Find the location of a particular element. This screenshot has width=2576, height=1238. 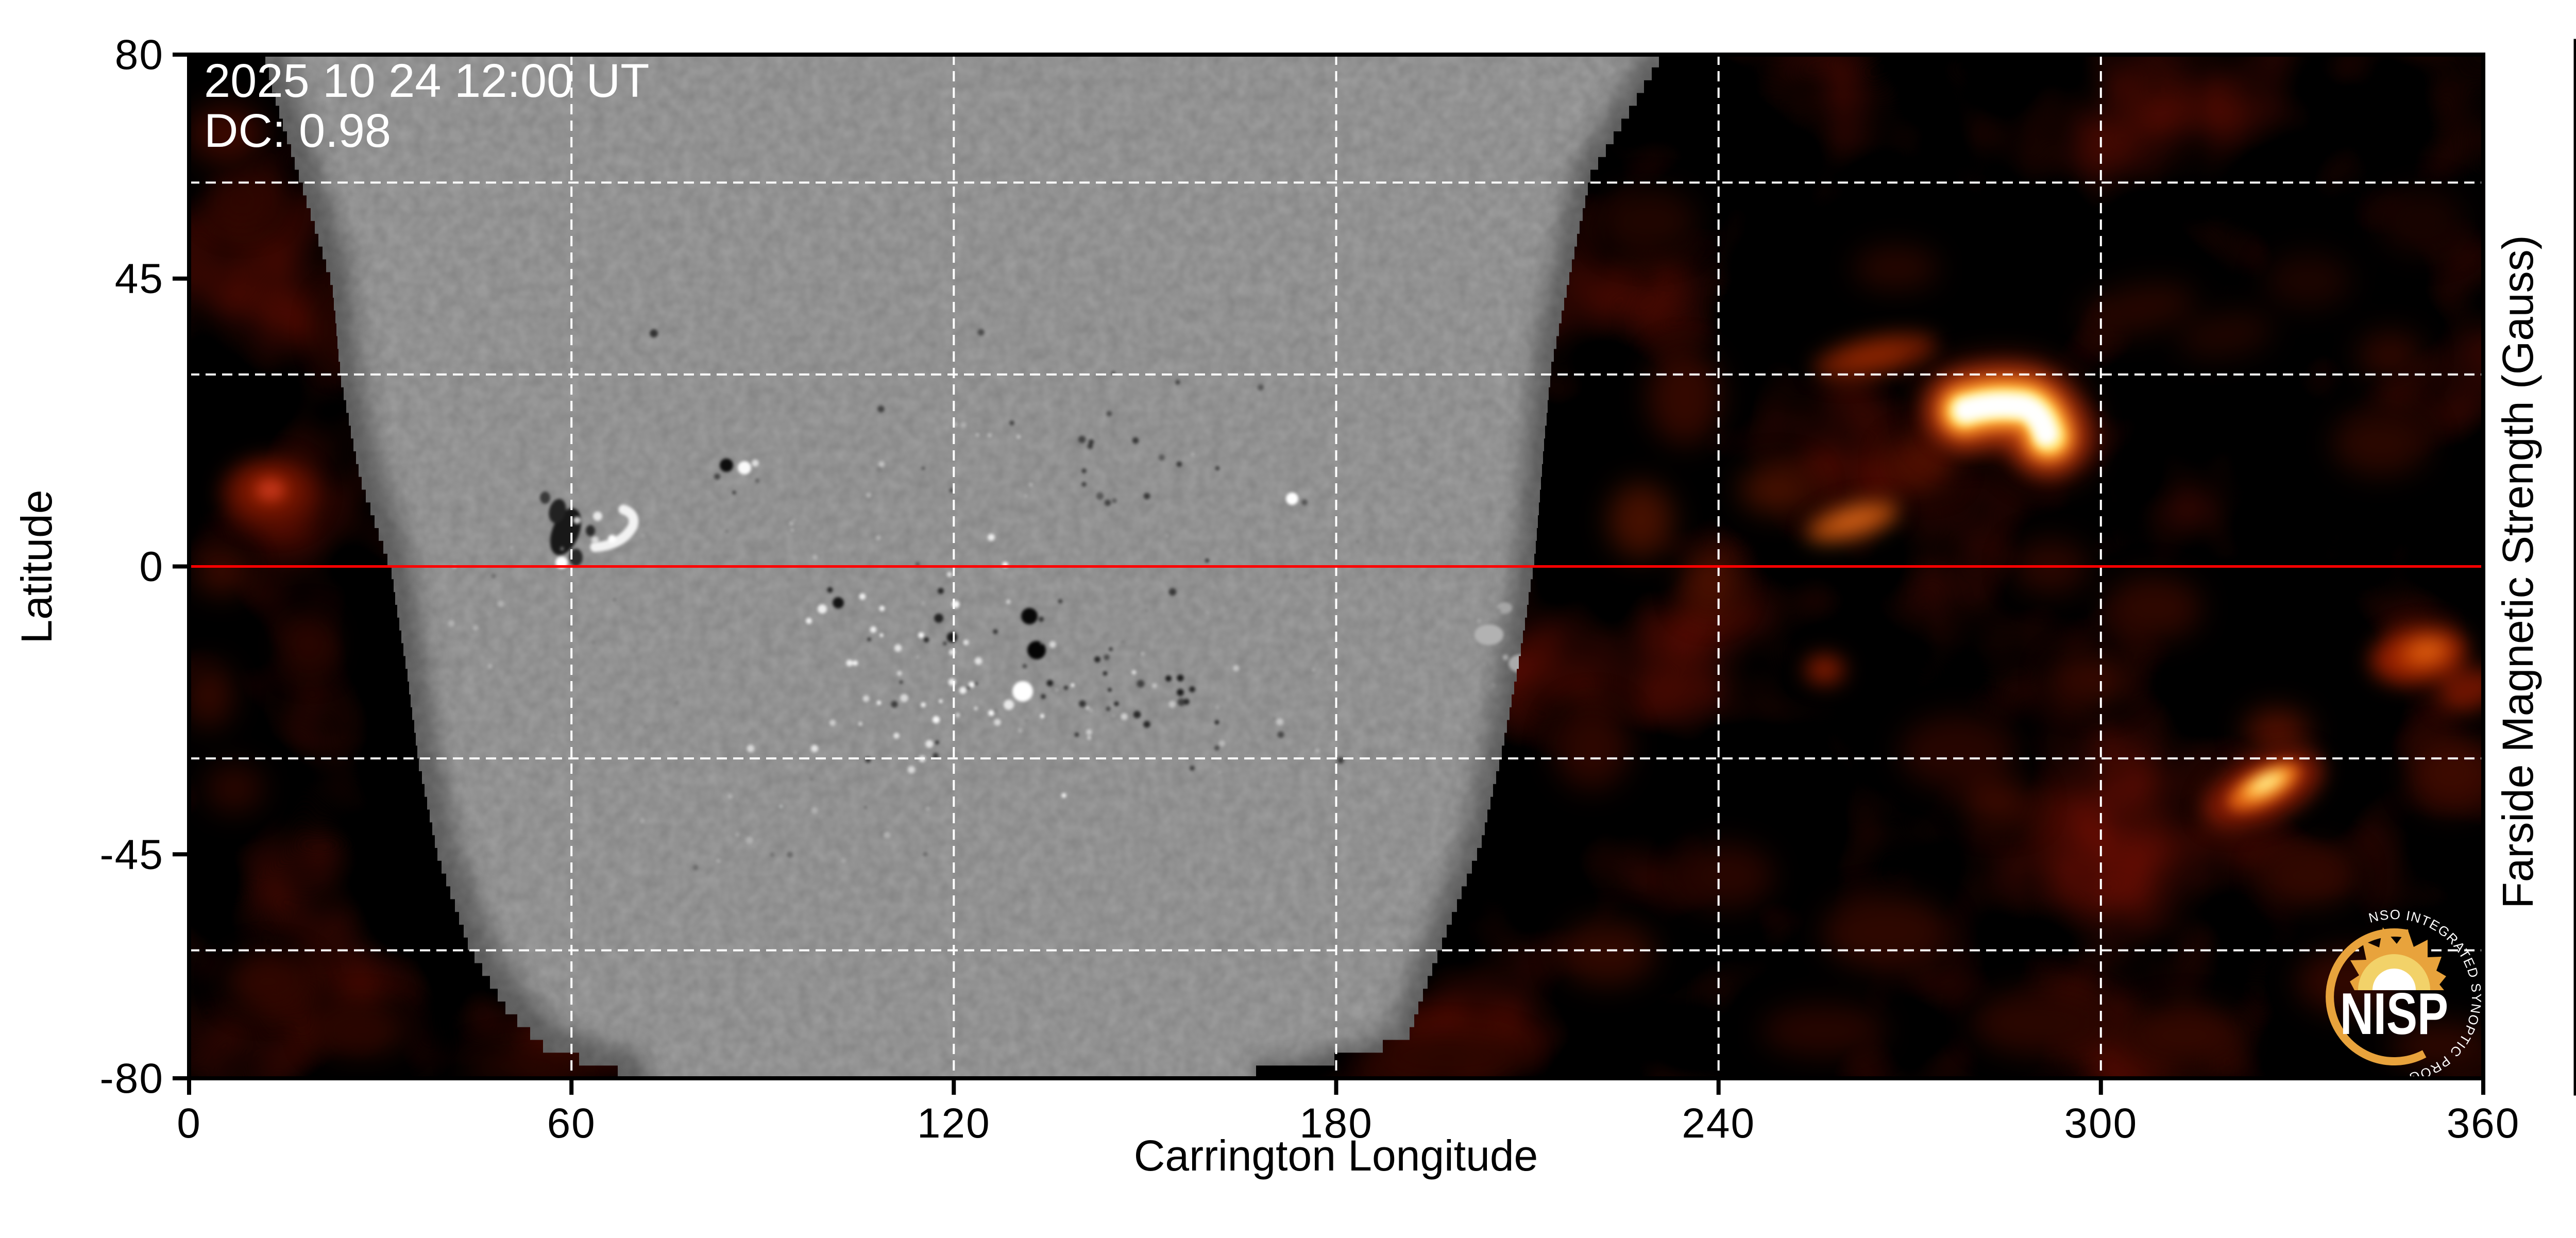

svg-text: 60 is located at coordinates (571, 1123).